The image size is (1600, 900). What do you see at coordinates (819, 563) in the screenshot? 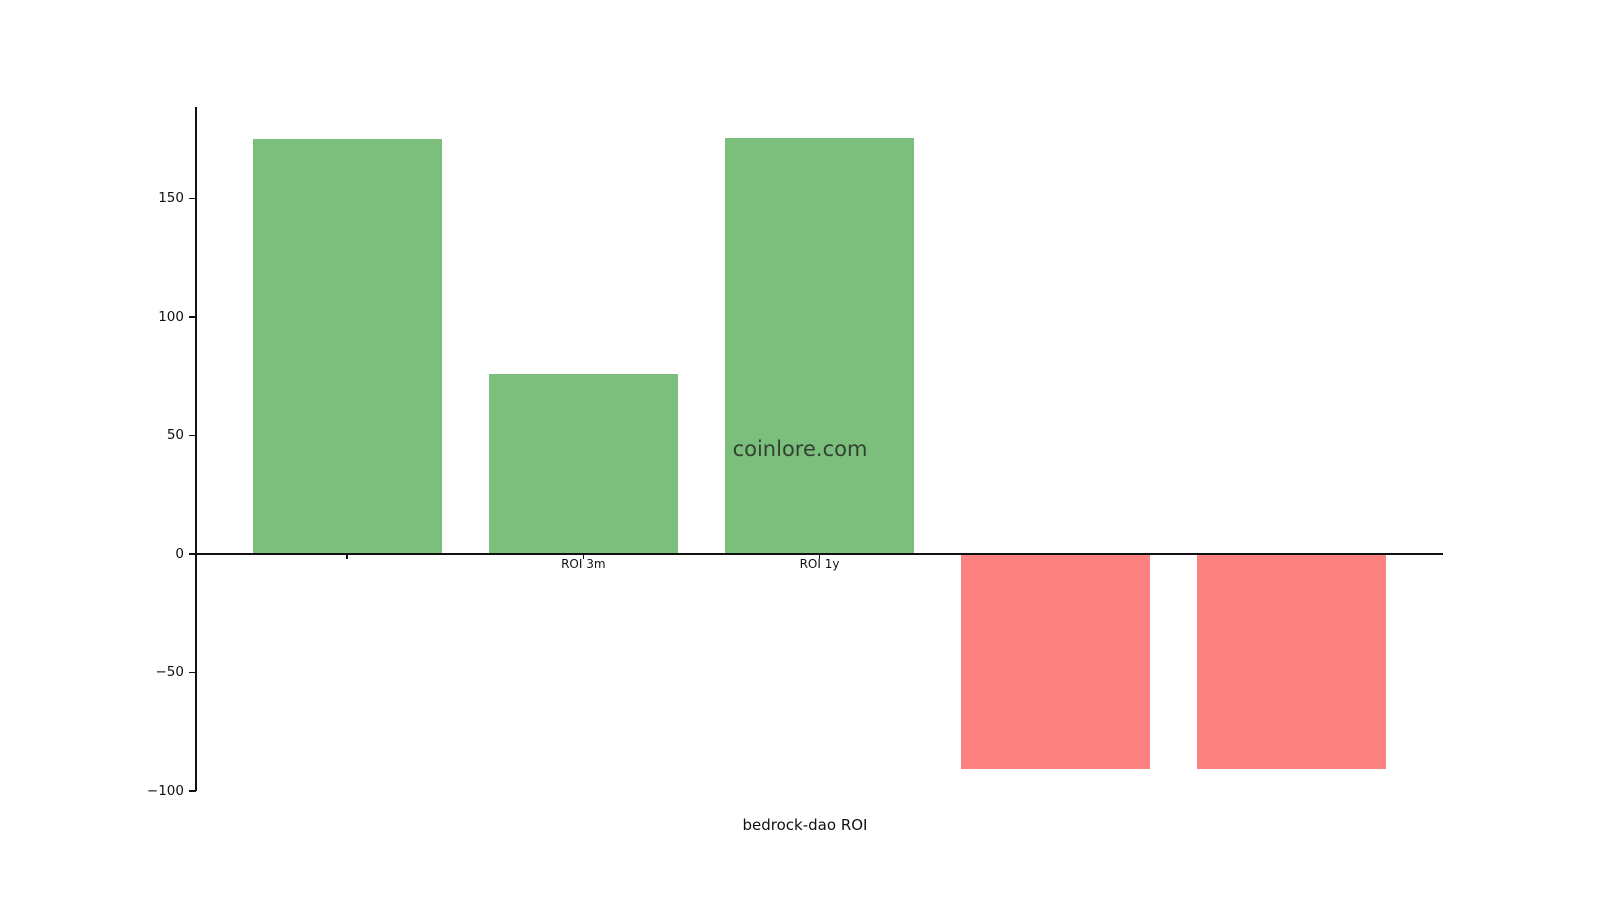
I see `x-tick-label: ROI 1y` at bounding box center [819, 563].